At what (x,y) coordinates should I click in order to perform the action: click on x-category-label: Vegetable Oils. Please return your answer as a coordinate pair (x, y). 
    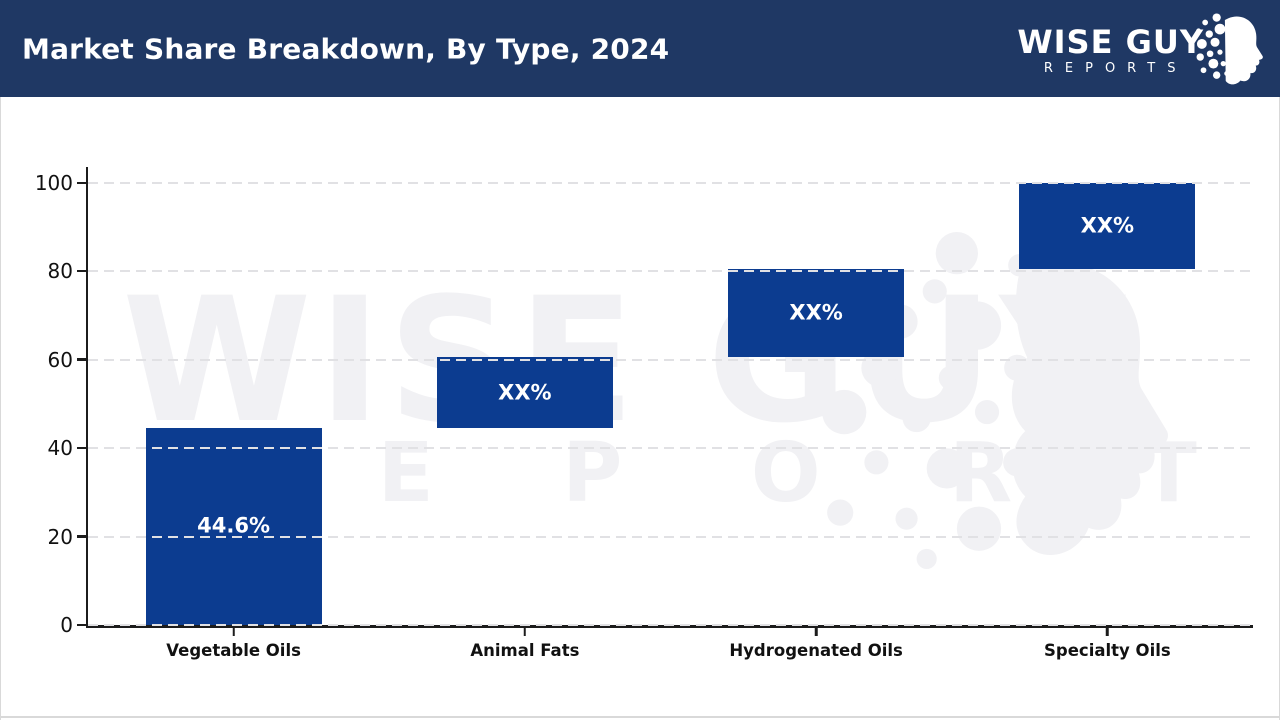
    Looking at the image, I should click on (233, 650).